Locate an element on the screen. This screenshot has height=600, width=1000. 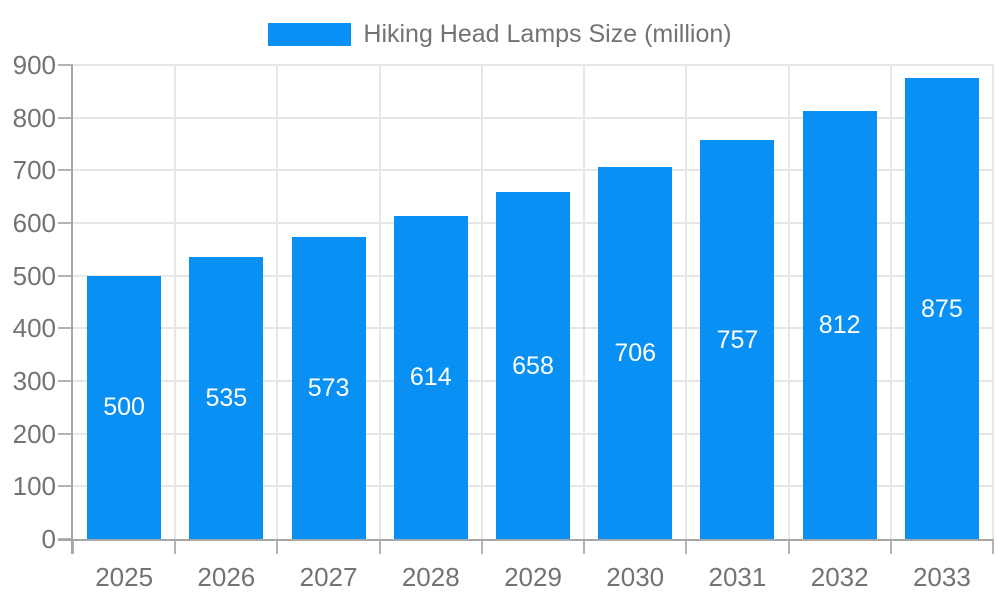
bar-value-label: 757 is located at coordinates (737, 339).